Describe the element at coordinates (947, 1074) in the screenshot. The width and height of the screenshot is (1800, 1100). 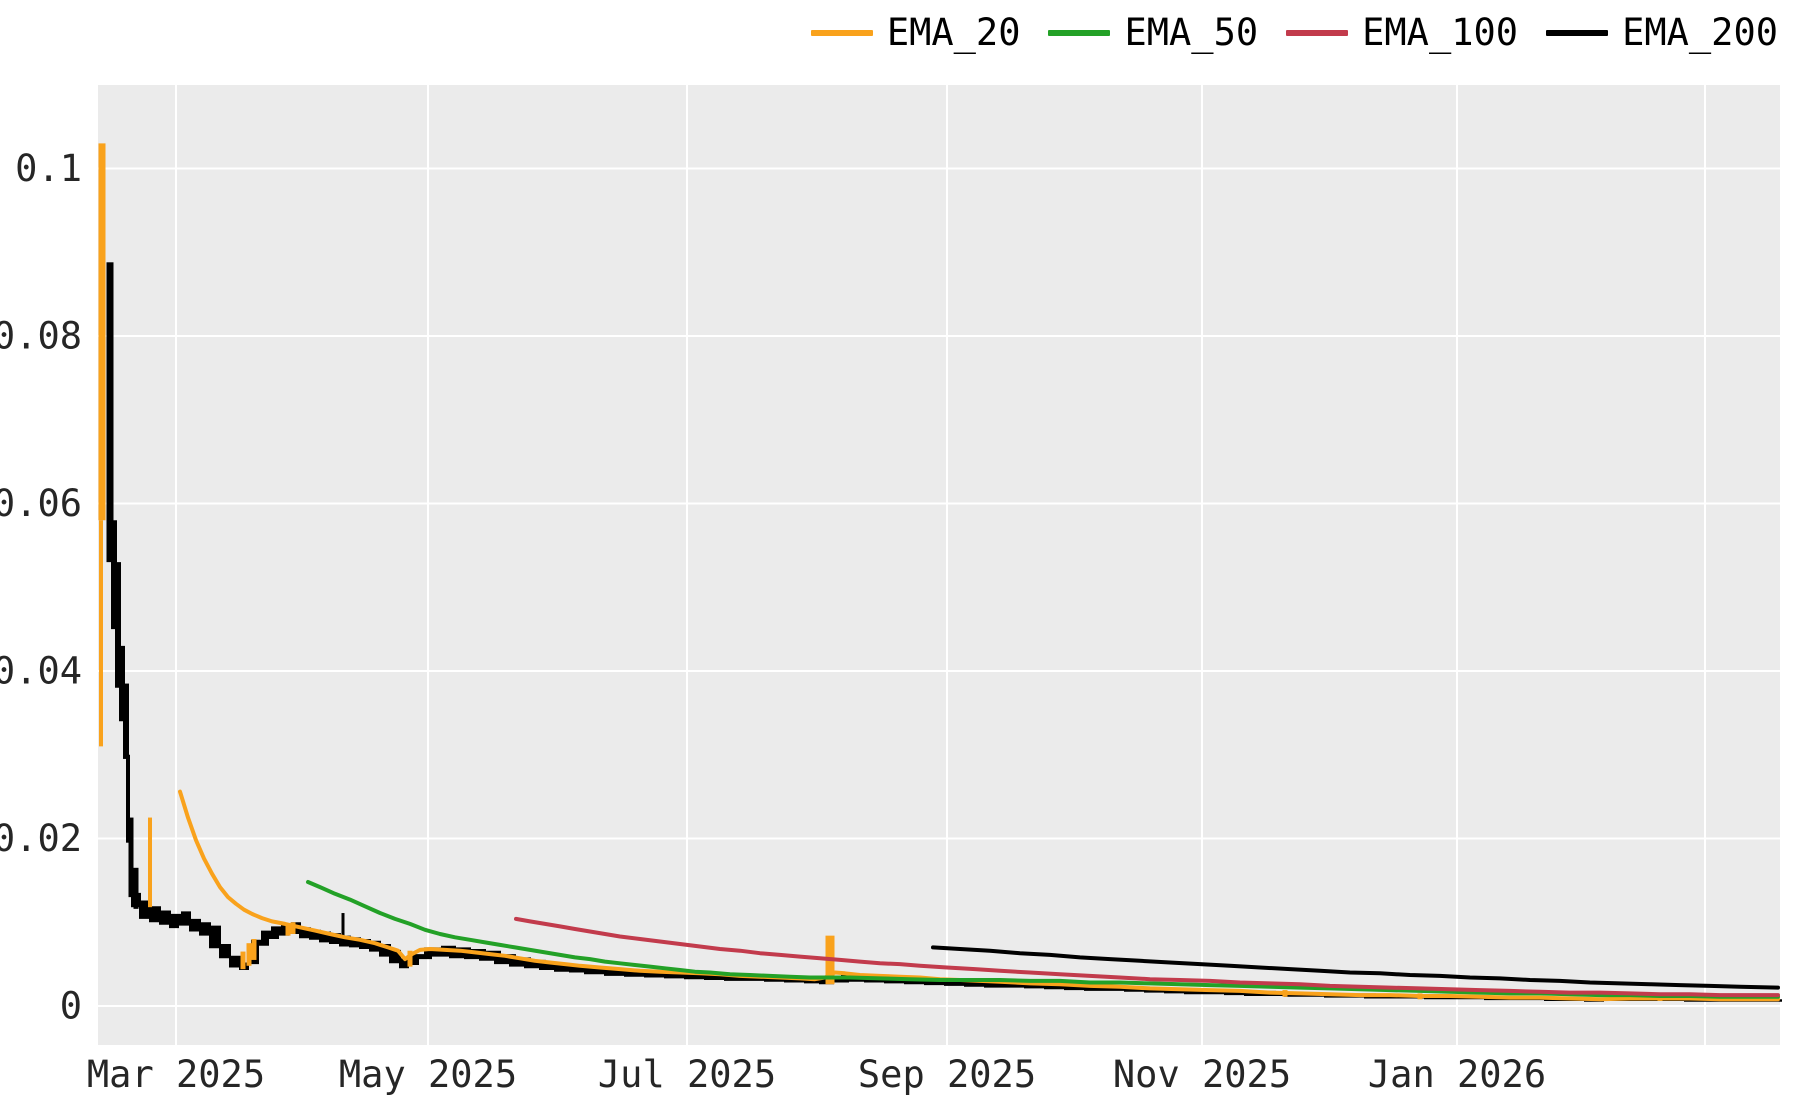
I see `x-tick-label: Sep 2025` at that location.